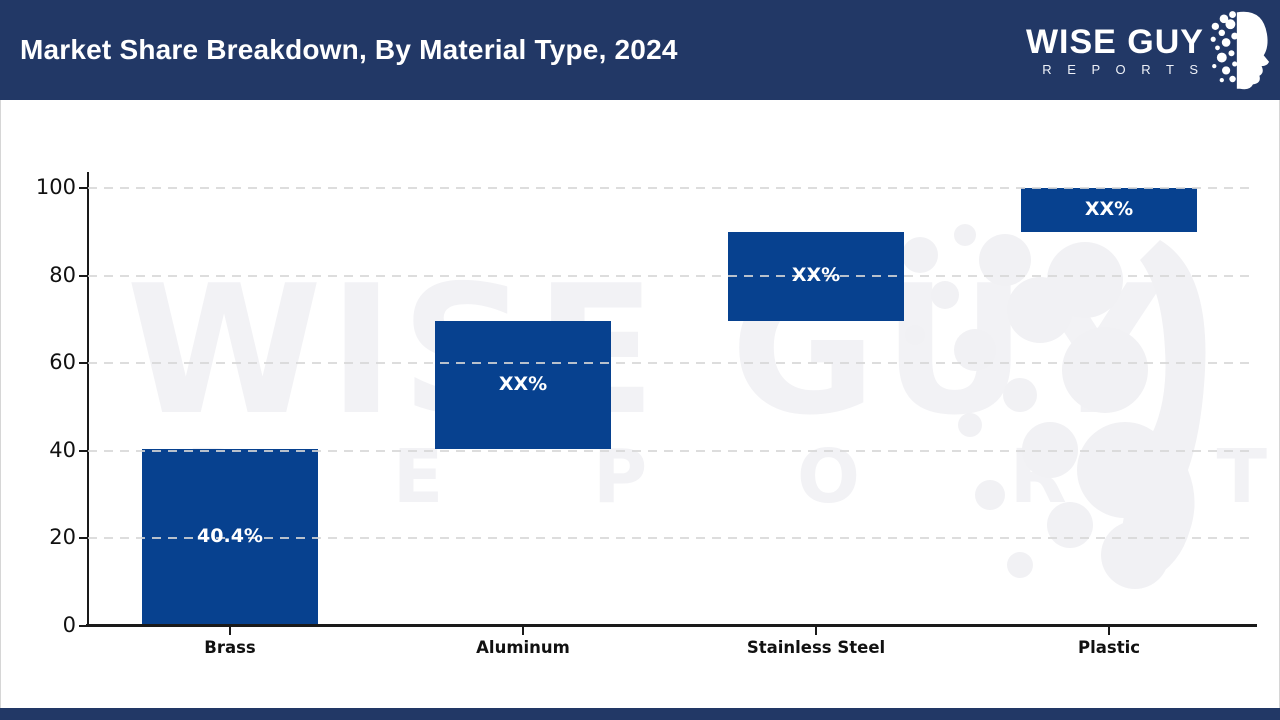 This screenshot has height=720, width=1280. I want to click on y-tick-label: 100, so click(55, 187).